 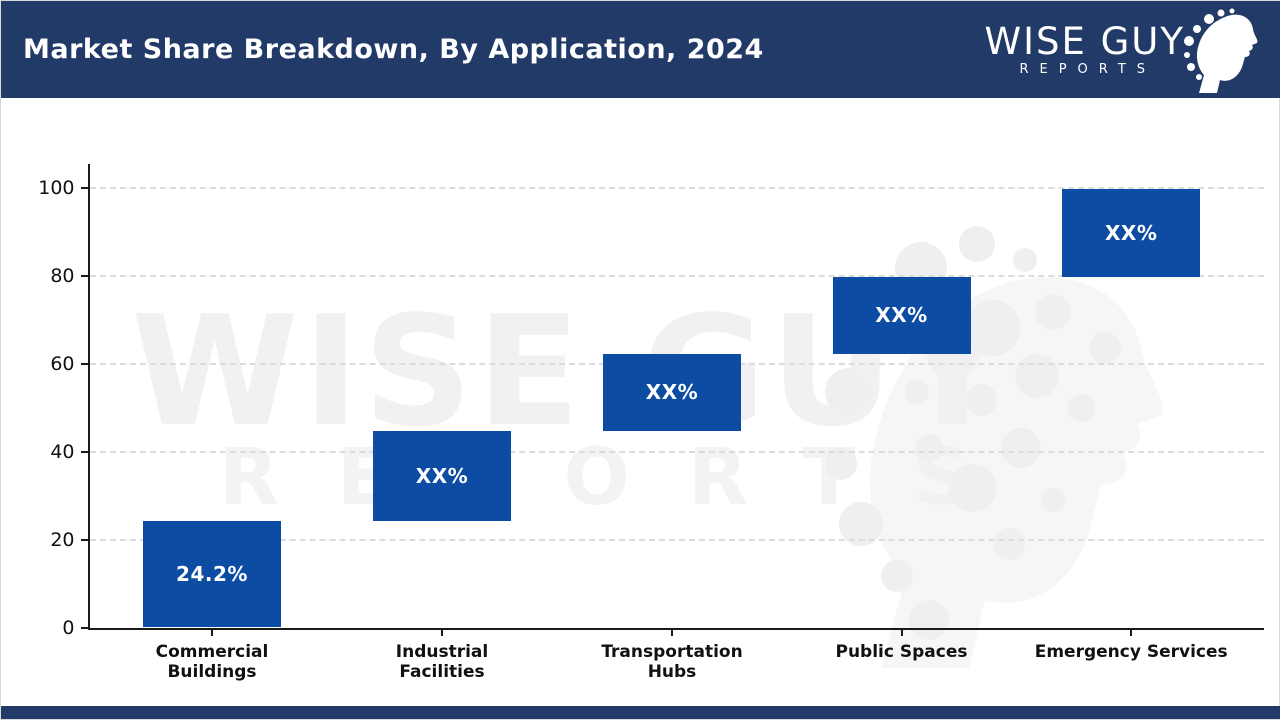 What do you see at coordinates (62, 451) in the screenshot?
I see `y-tick-label: 40` at bounding box center [62, 451].